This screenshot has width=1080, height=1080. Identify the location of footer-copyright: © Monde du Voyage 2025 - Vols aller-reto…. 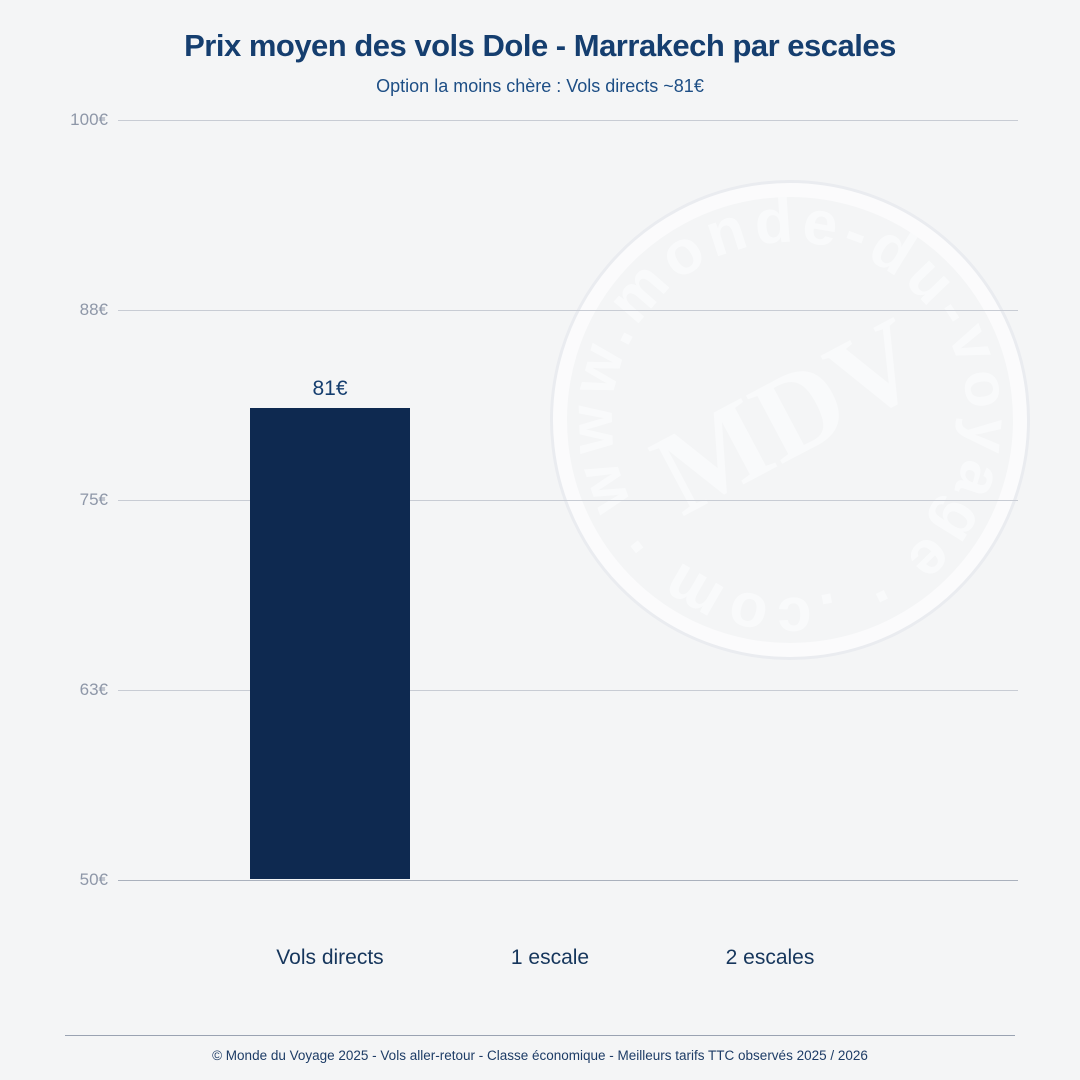
(540, 1055).